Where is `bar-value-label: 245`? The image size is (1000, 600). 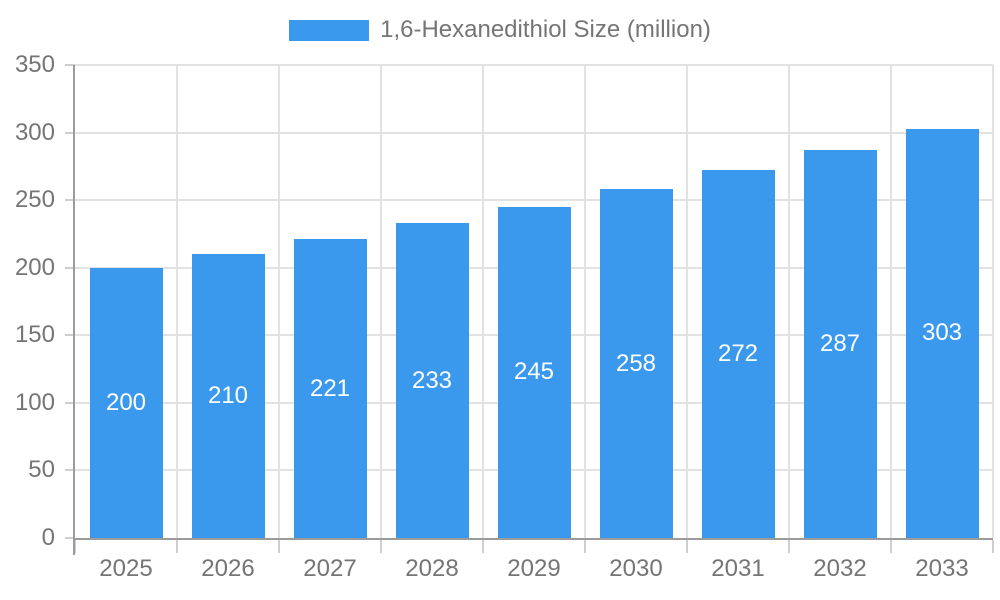
bar-value-label: 245 is located at coordinates (534, 372).